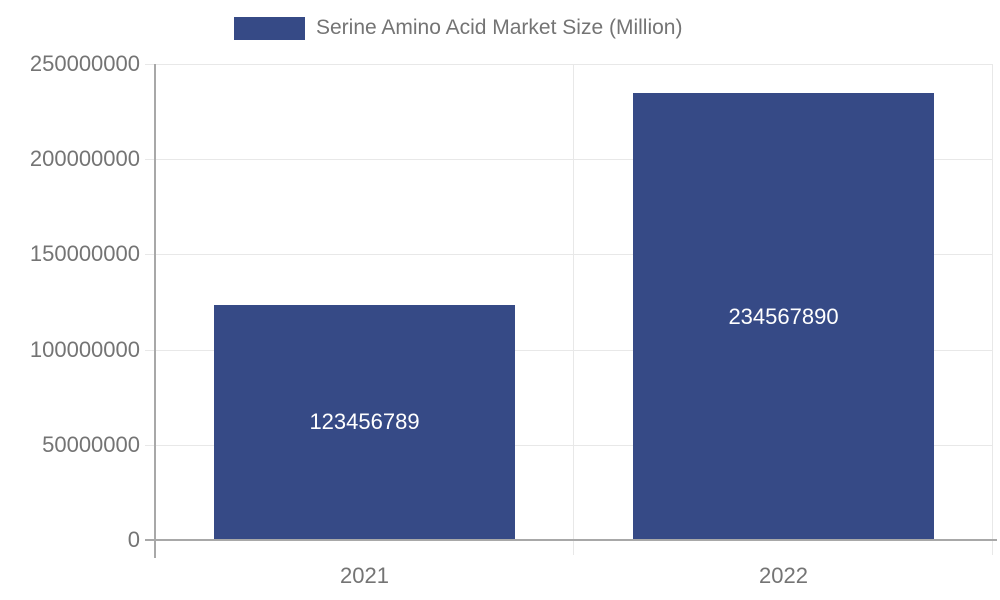 The width and height of the screenshot is (1000, 600). I want to click on bar, so click(364, 422).